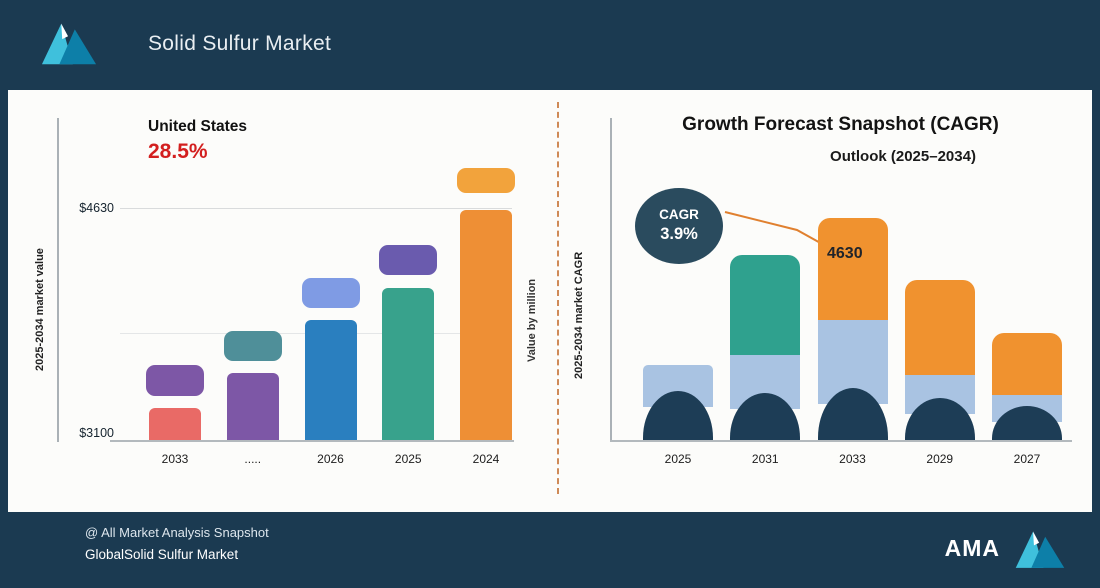  What do you see at coordinates (765, 459) in the screenshot?
I see `x-axis-tick-label: 2031` at bounding box center [765, 459].